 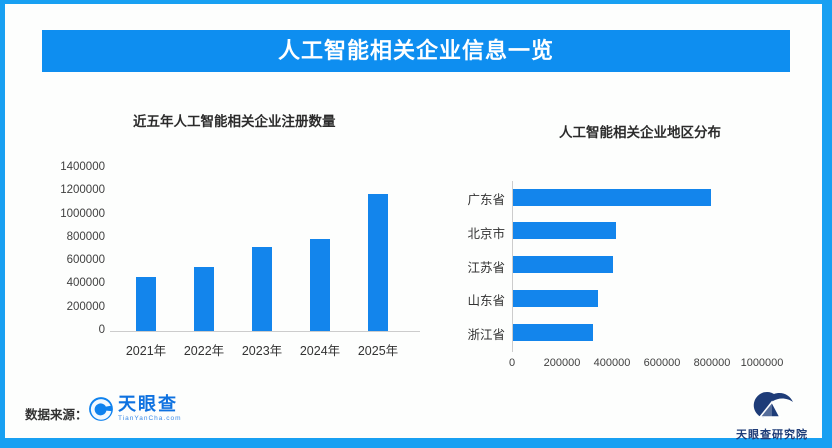 What do you see at coordinates (512, 363) in the screenshot?
I see `x-tick-label: 0` at bounding box center [512, 363].